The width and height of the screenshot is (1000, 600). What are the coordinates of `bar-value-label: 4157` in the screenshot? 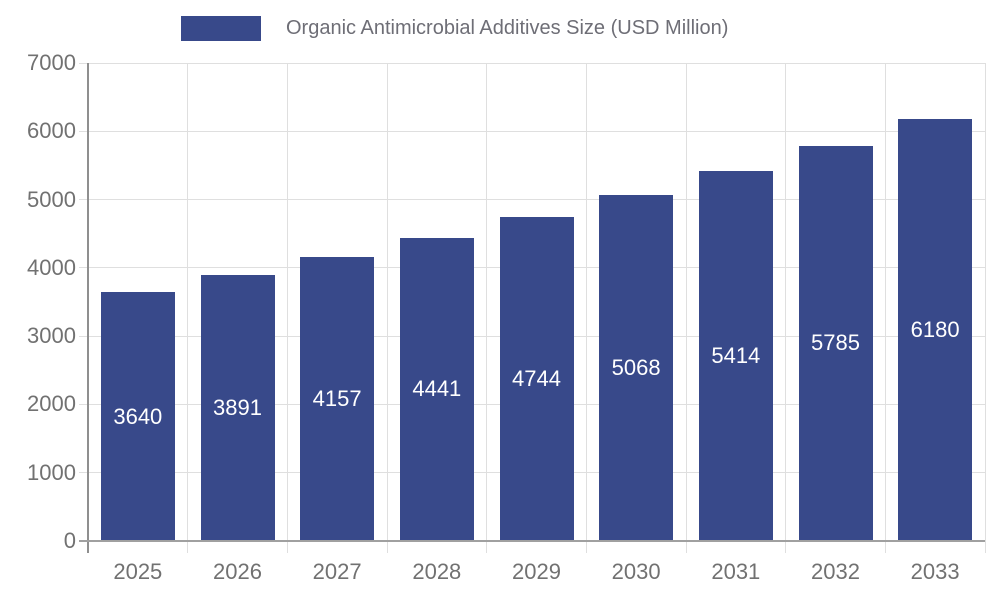 It's located at (337, 399).